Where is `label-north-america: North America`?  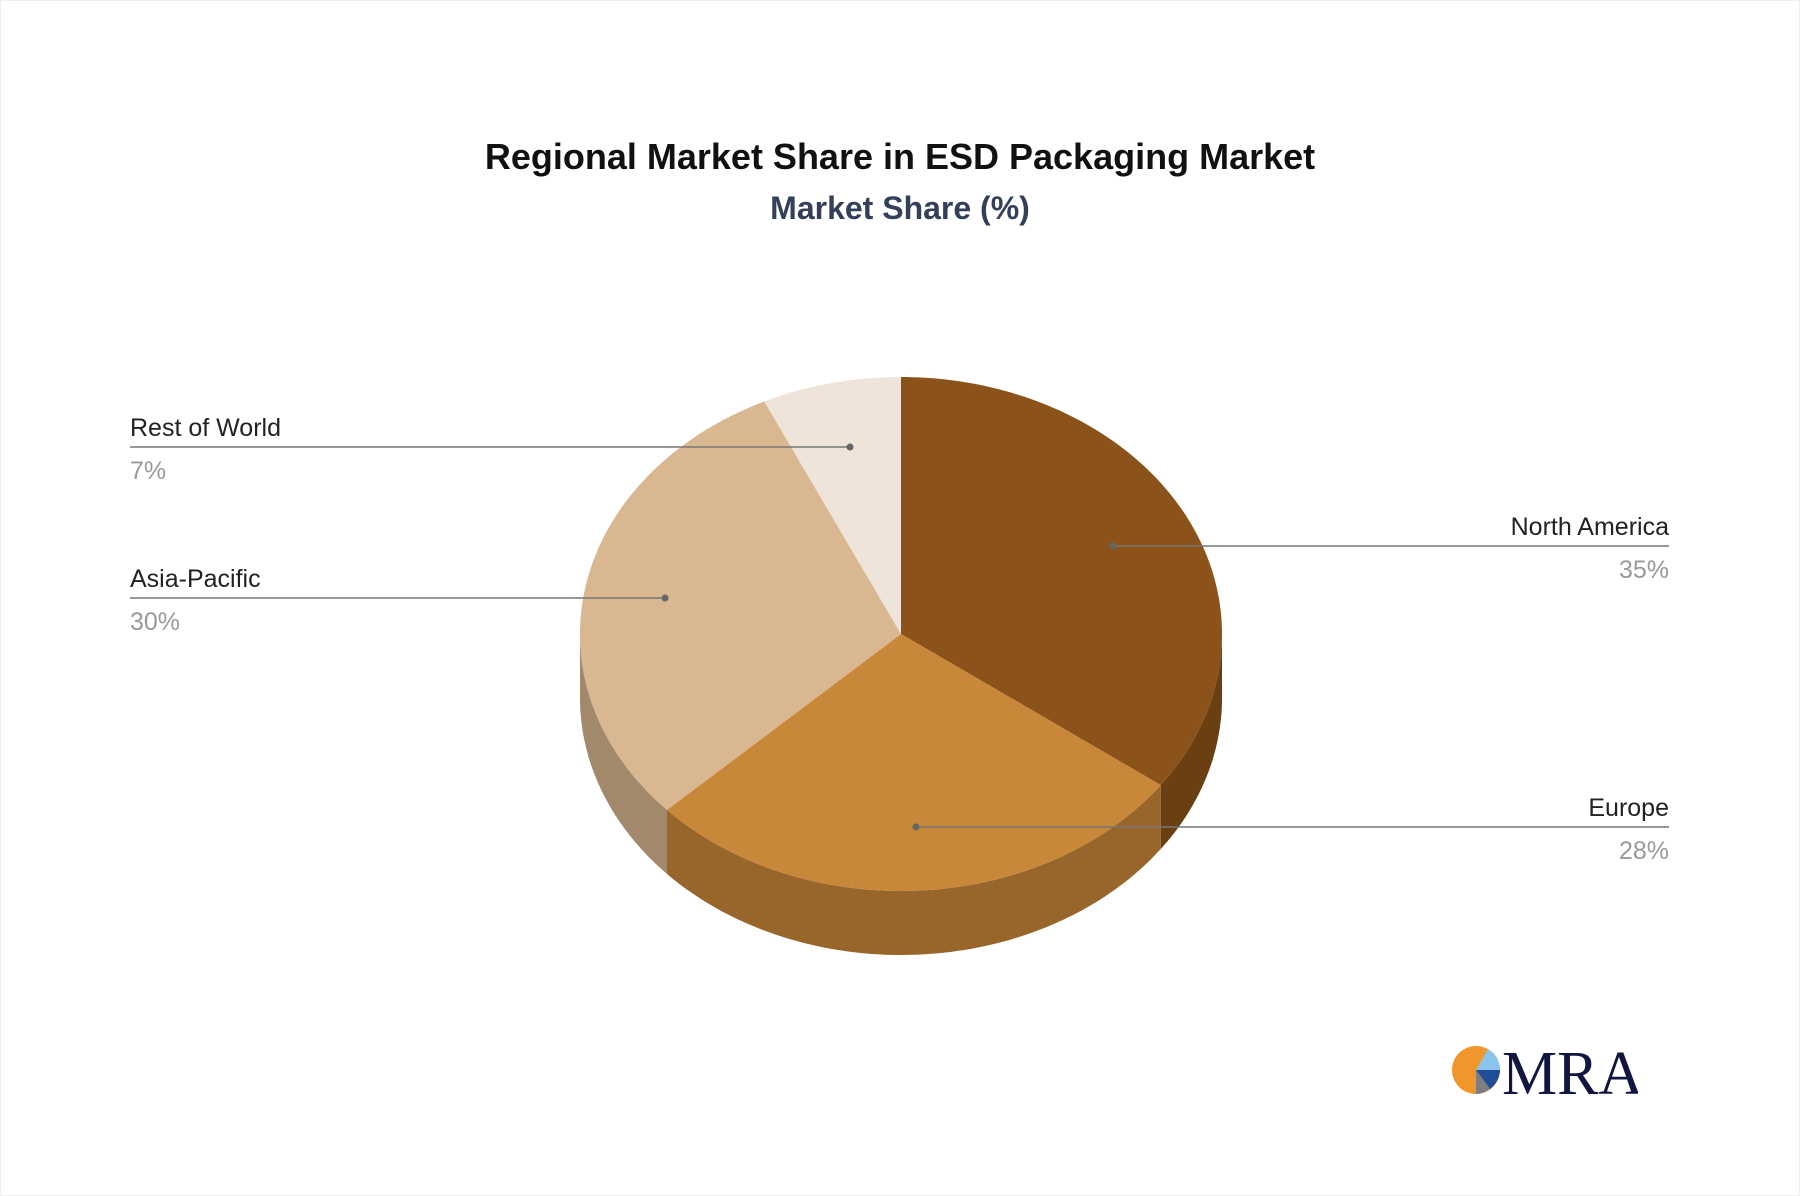 label-north-america: North America is located at coordinates (1590, 527).